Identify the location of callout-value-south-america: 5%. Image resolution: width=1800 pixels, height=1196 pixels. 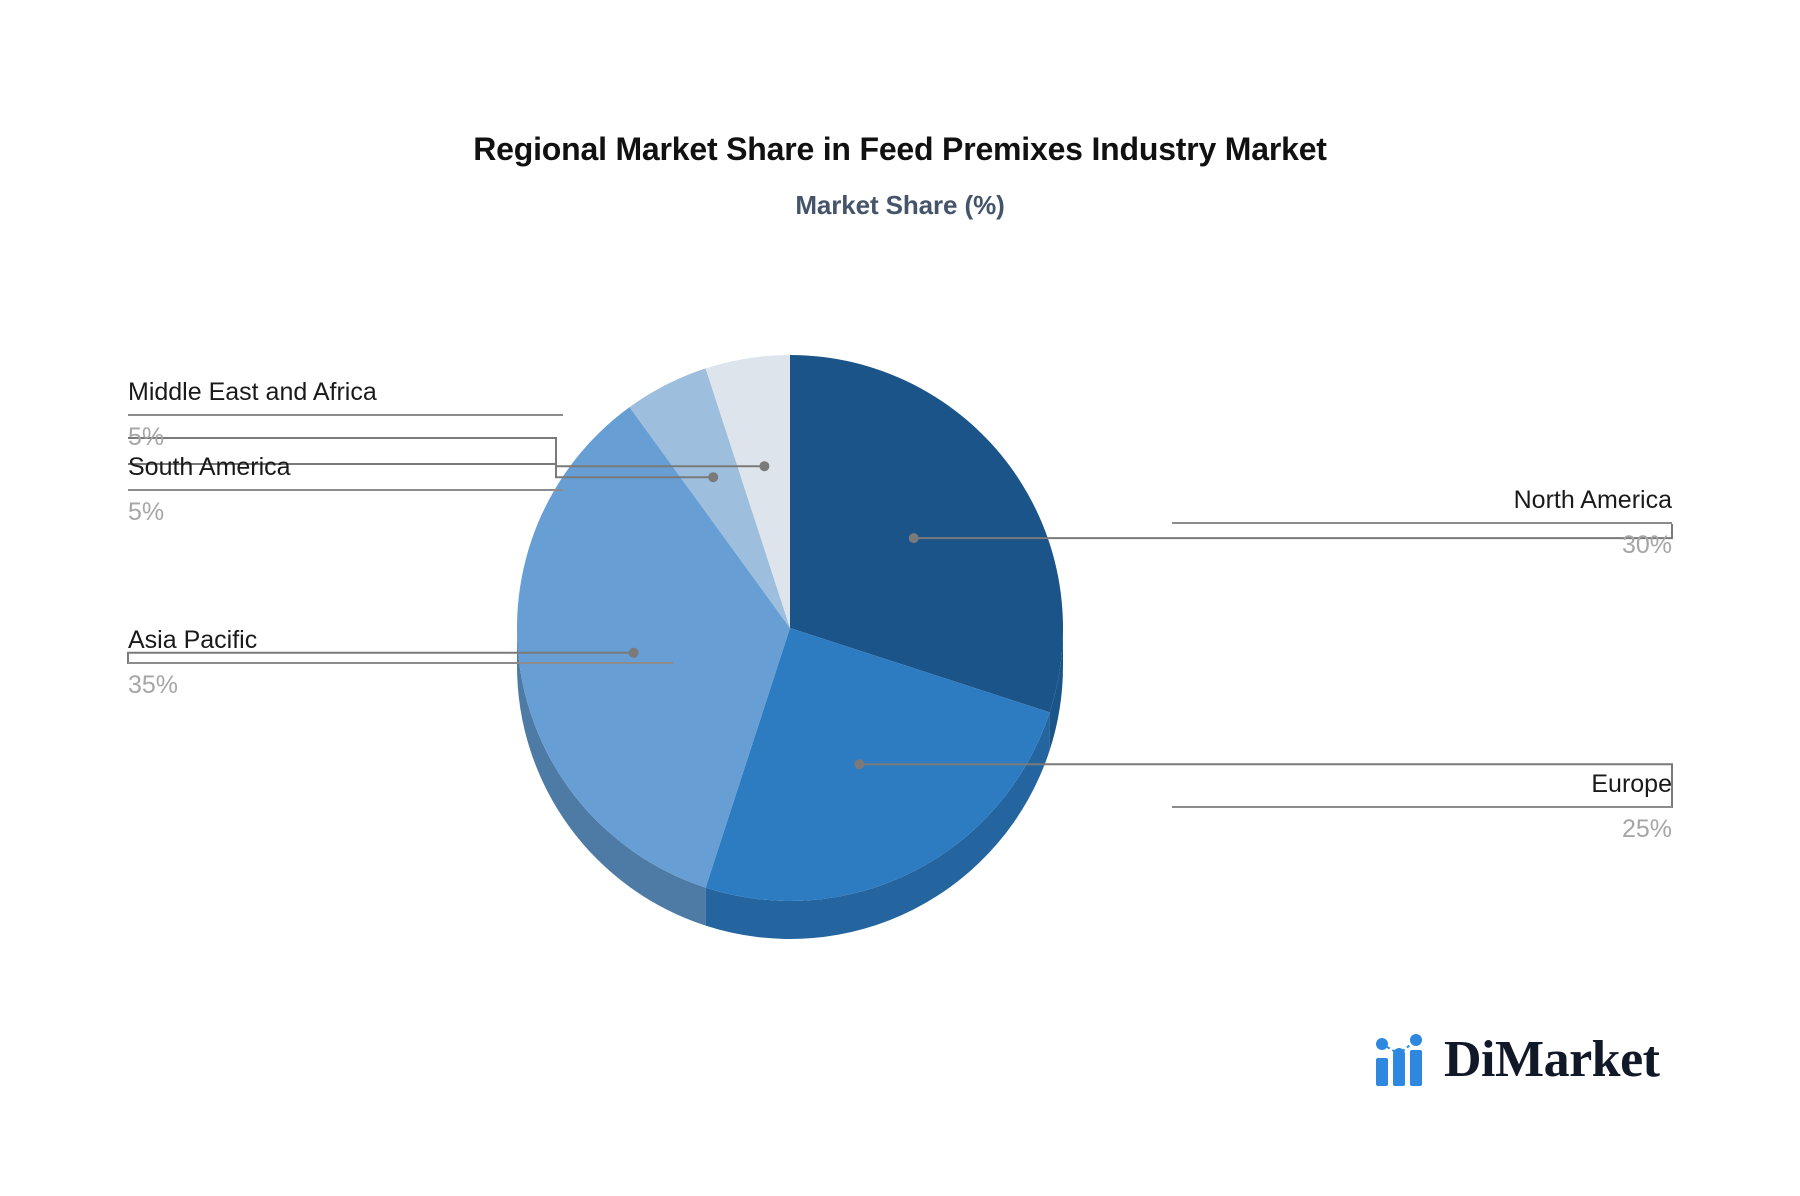
(146, 512).